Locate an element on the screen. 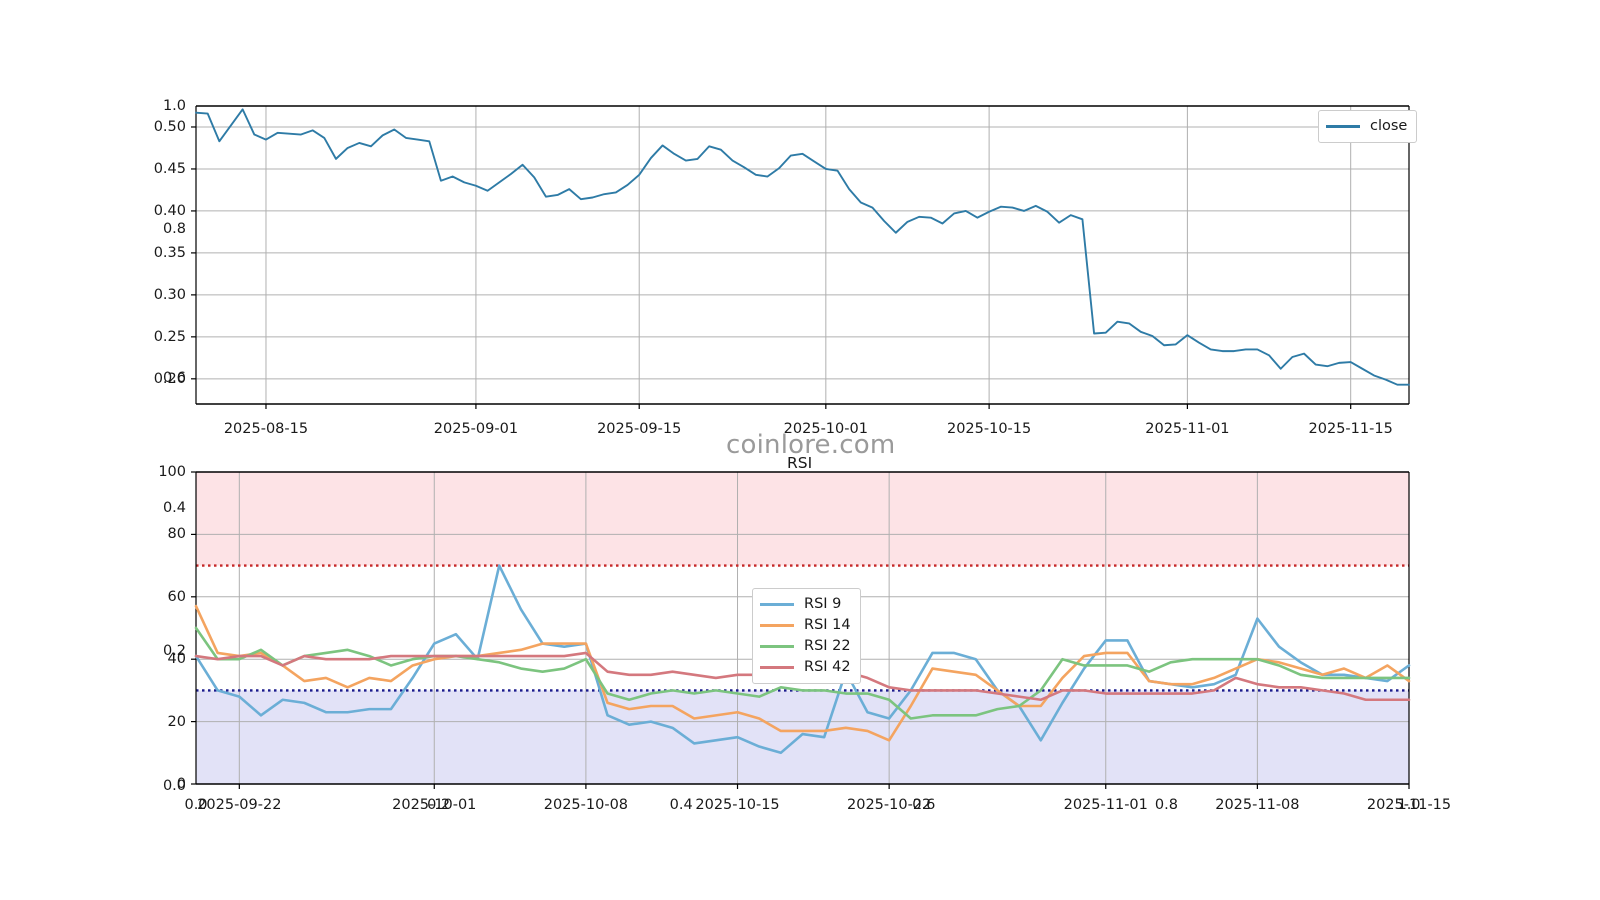 The height and width of the screenshot is (900, 1600). rsi-legend-item: RSI 14 is located at coordinates (805, 625).